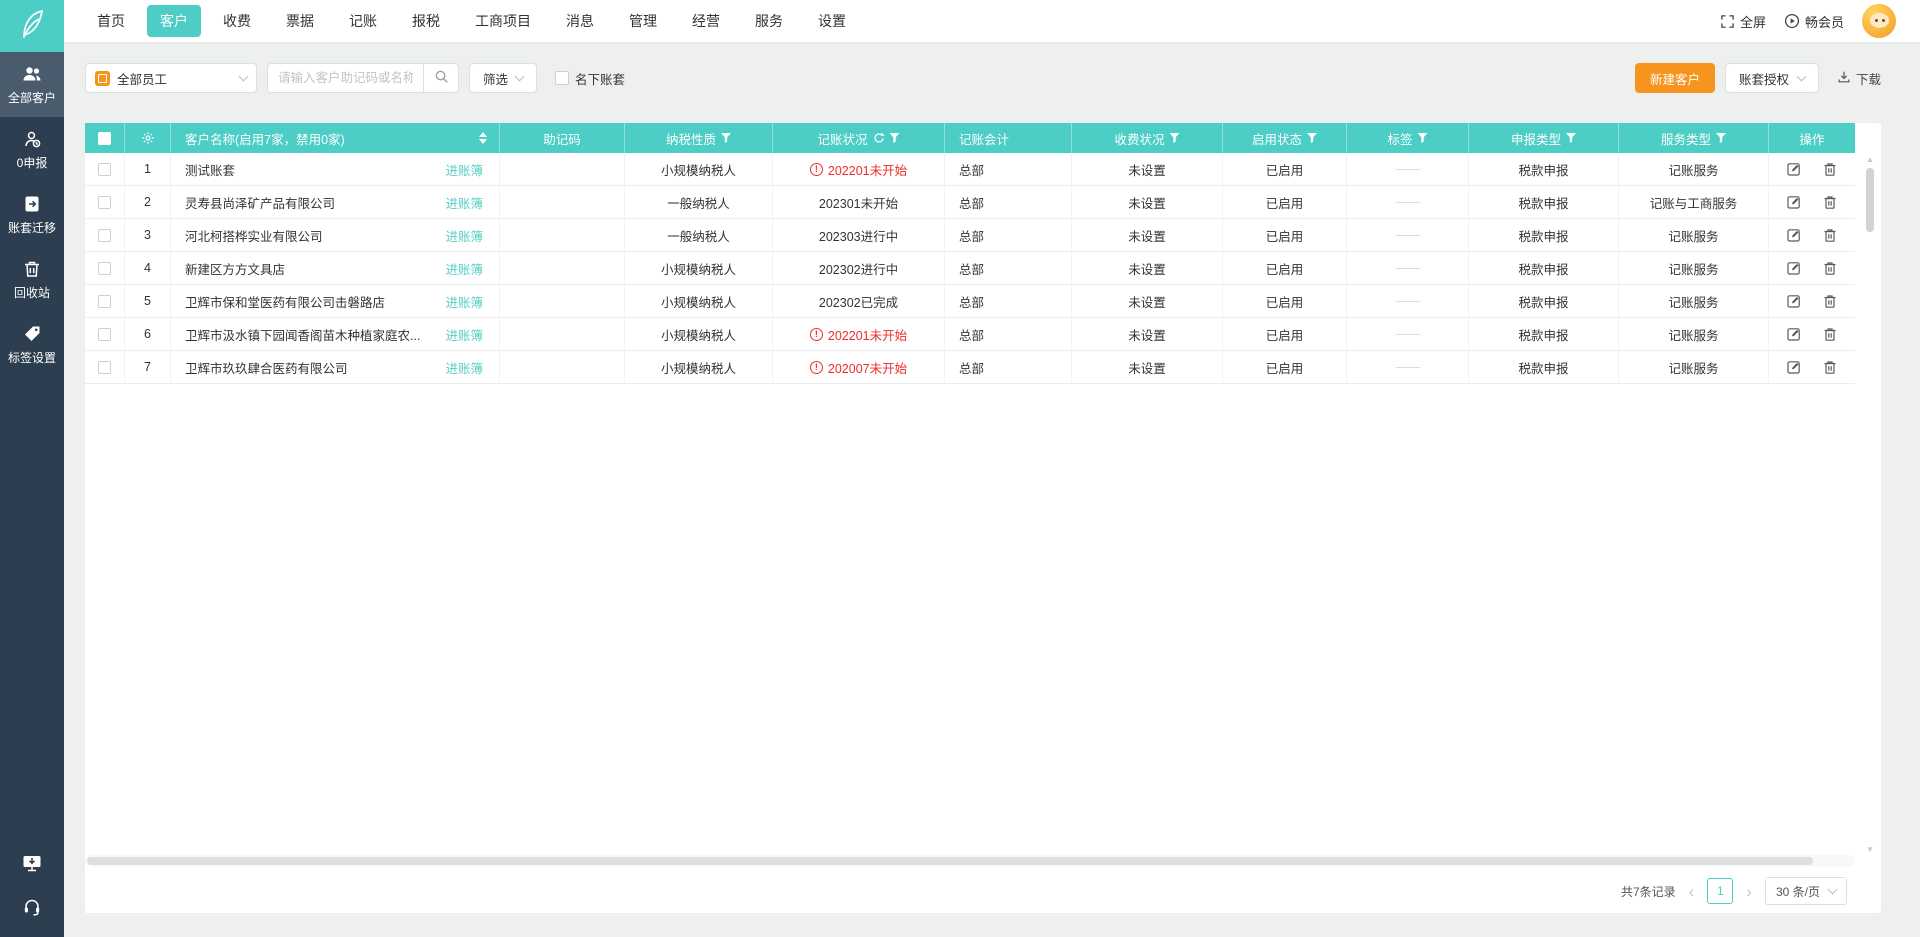  What do you see at coordinates (950, 861) in the screenshot?
I see `horizontal-scrollbar-thumb` at bounding box center [950, 861].